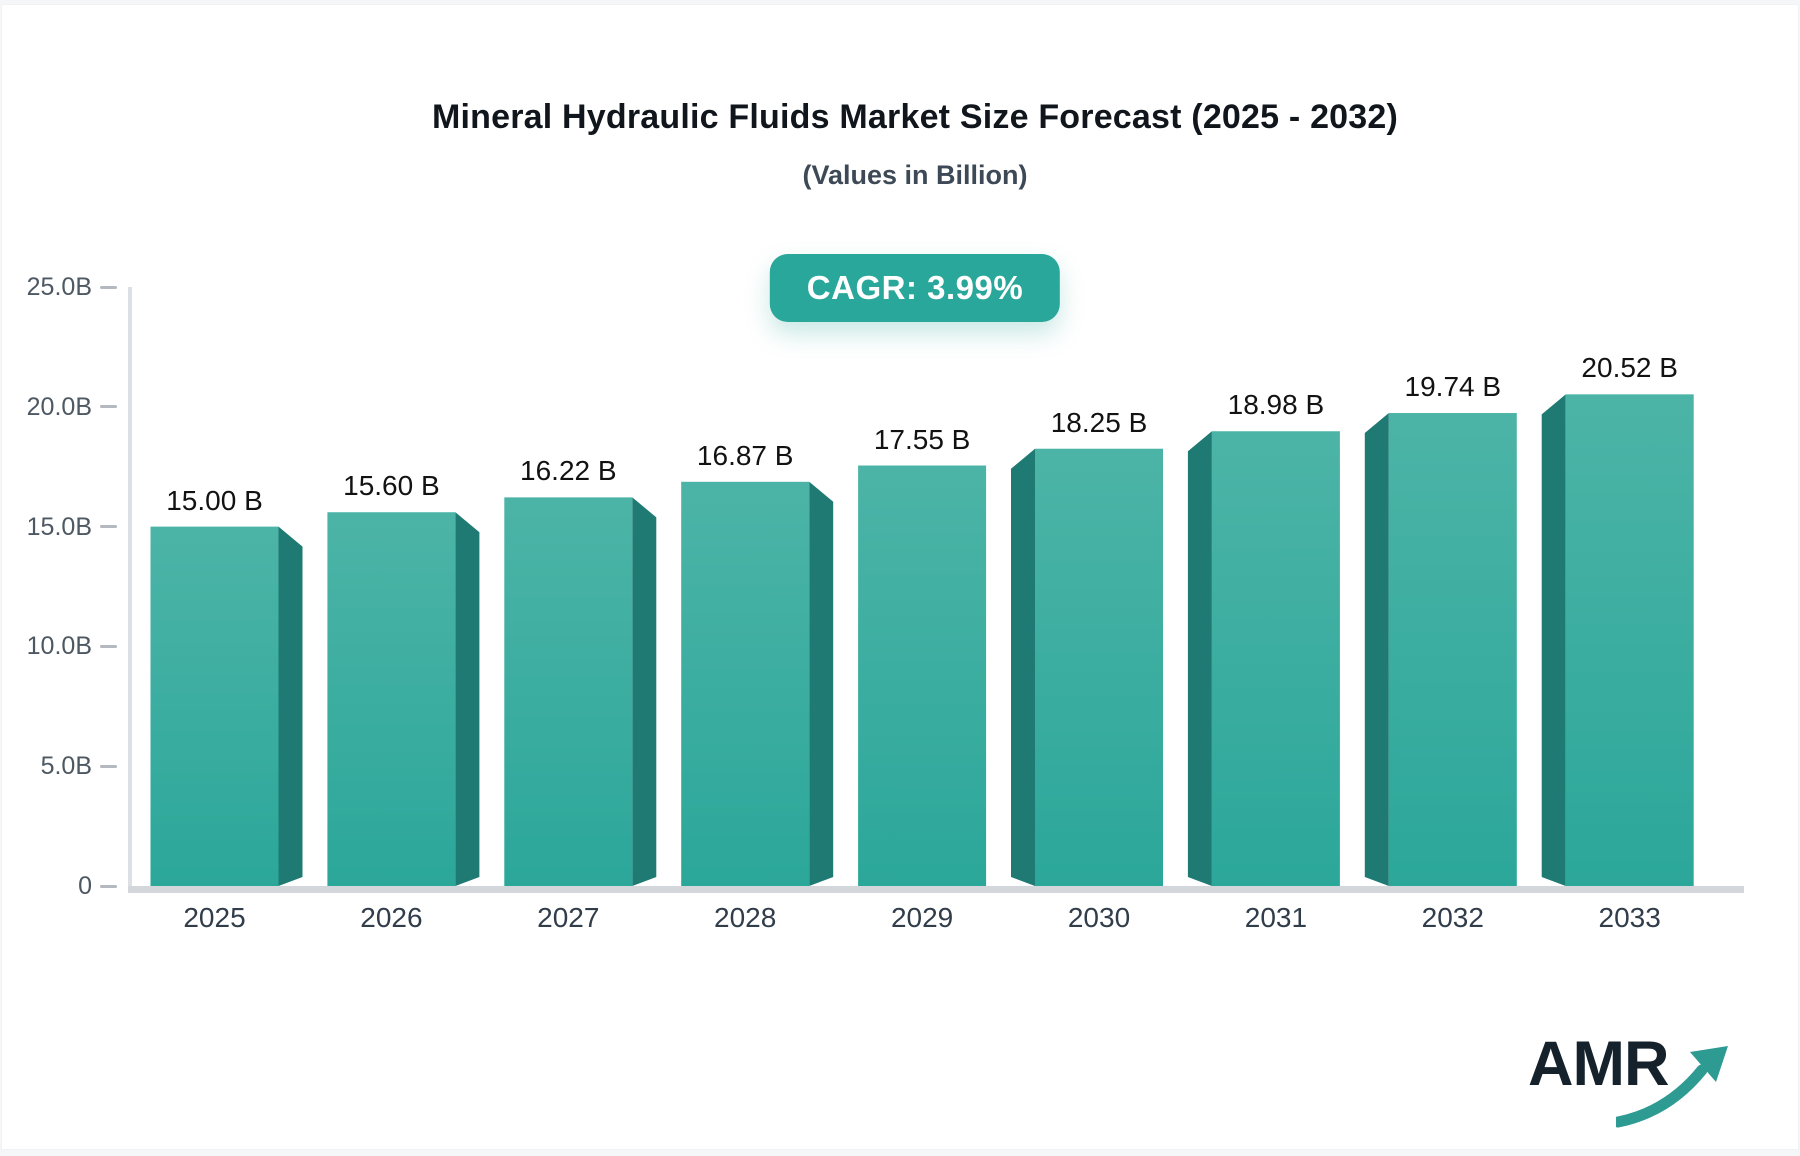  What do you see at coordinates (214, 706) in the screenshot?
I see `bar-2025` at bounding box center [214, 706].